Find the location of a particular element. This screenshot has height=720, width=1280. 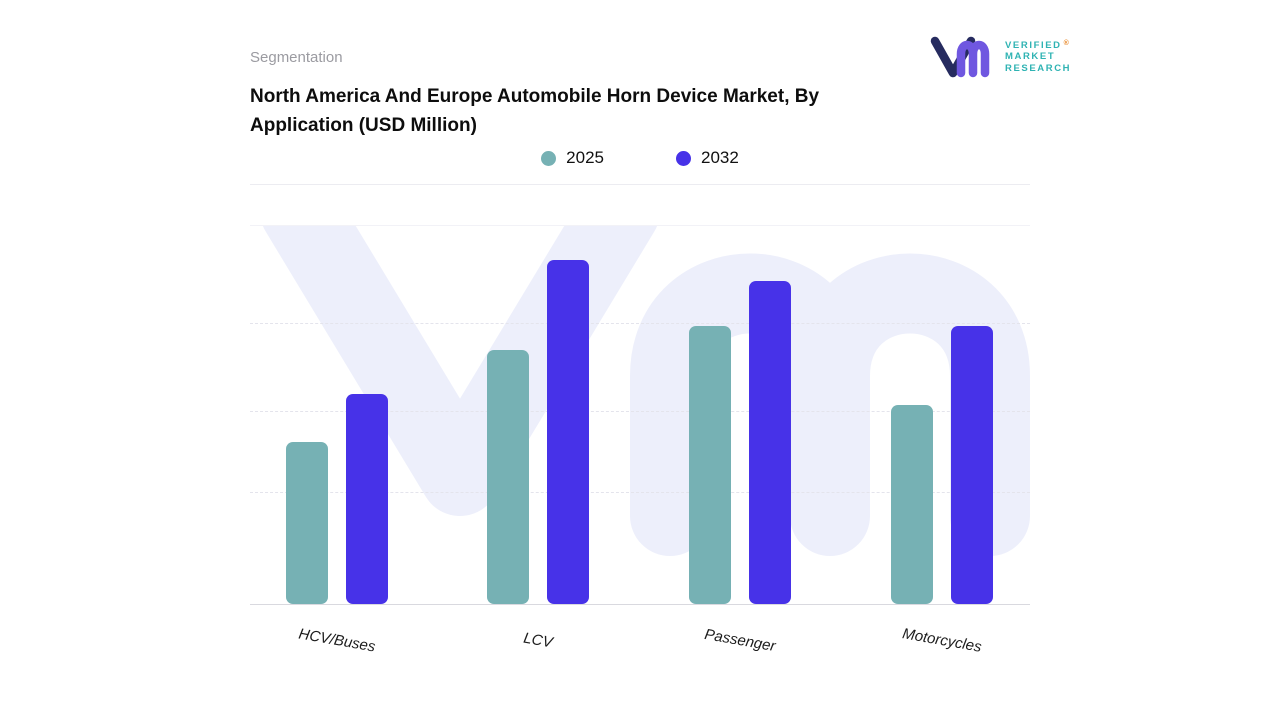

bar-2025-lcv is located at coordinates (508, 476).